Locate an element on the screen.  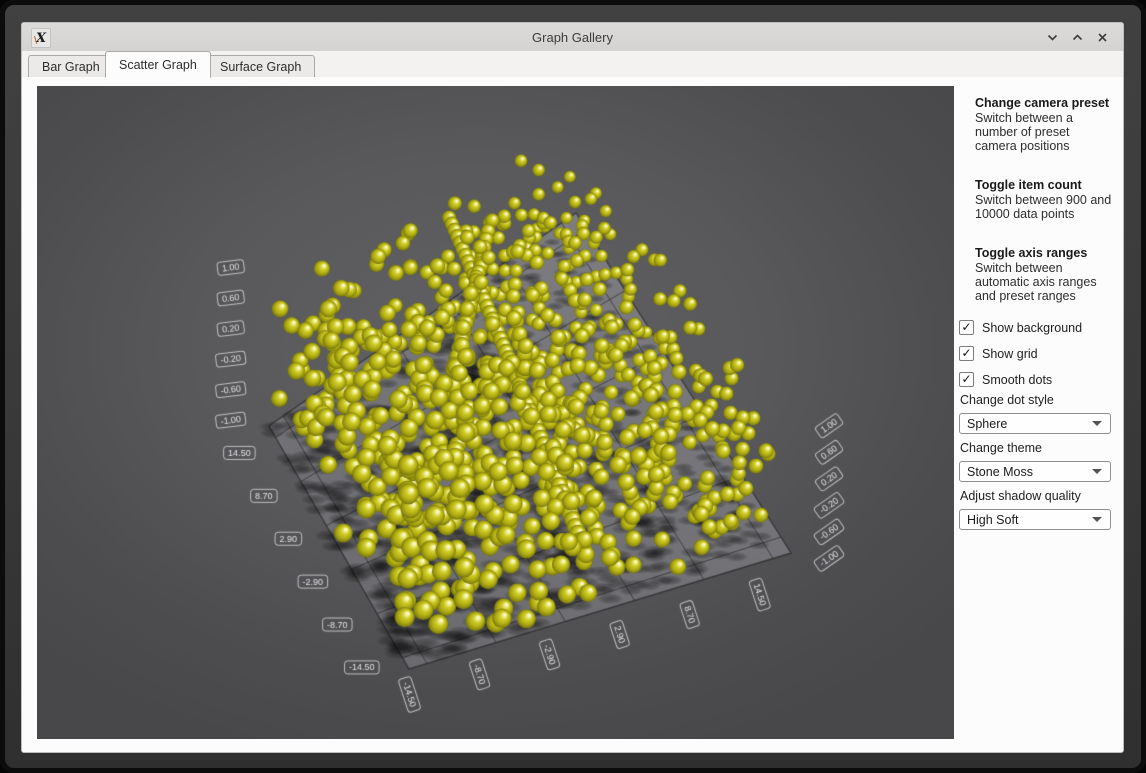
command-button-description: Switch between 900 and 10000 data points is located at coordinates (1043, 207).